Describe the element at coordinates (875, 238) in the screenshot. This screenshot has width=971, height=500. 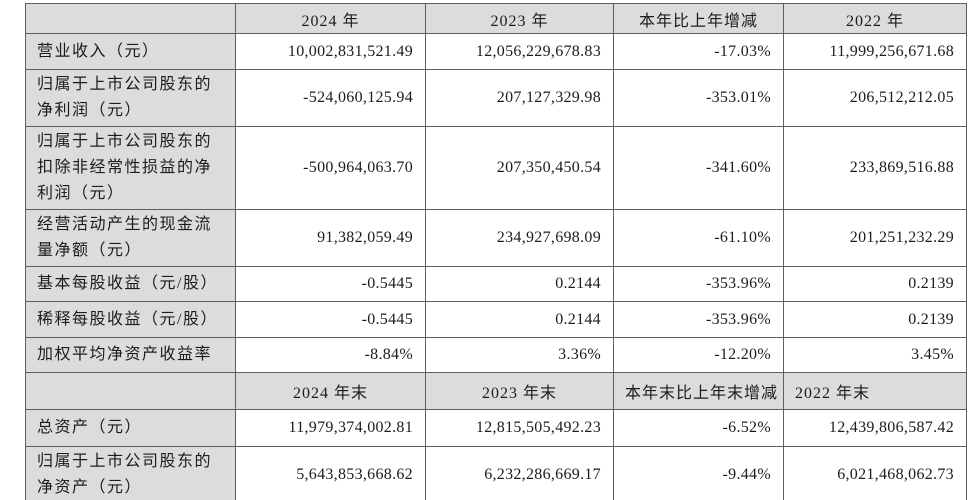
I see `value-cell: 201,251,232.29` at that location.